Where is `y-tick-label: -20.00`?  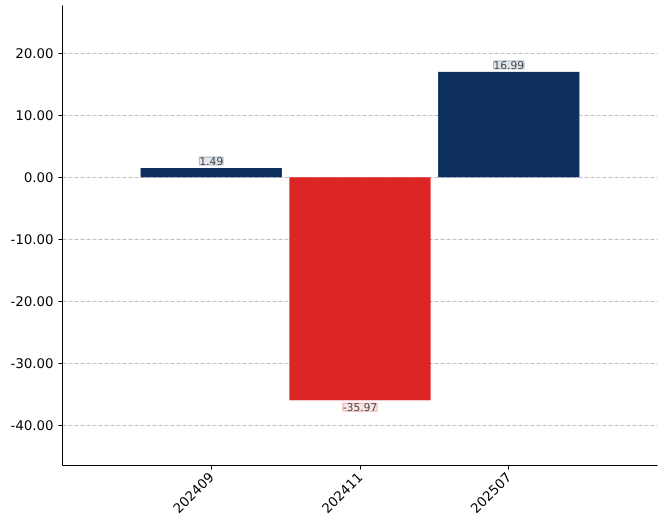 y-tick-label: -20.00 is located at coordinates (32, 302).